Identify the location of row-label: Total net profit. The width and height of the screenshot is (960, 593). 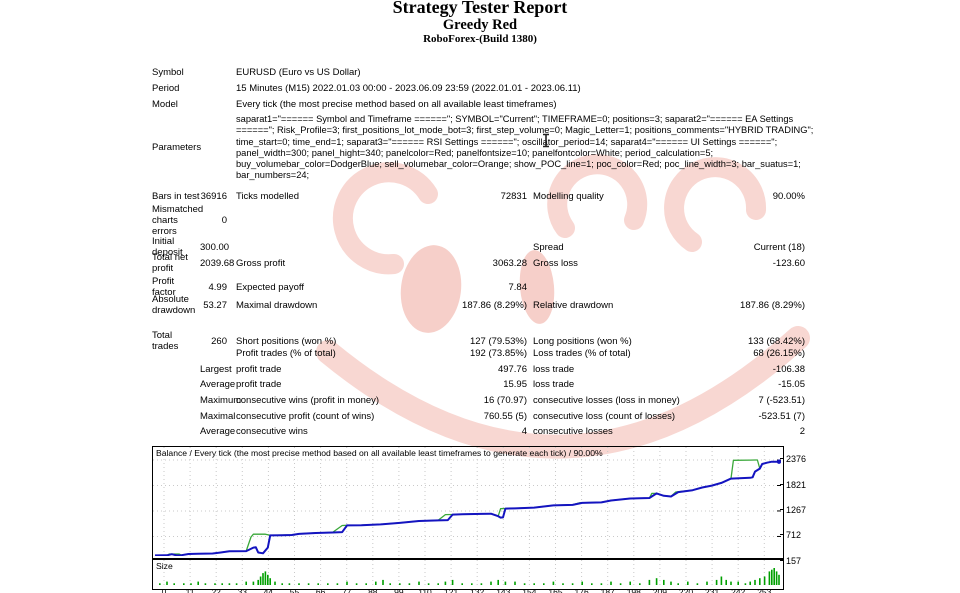
(170, 263).